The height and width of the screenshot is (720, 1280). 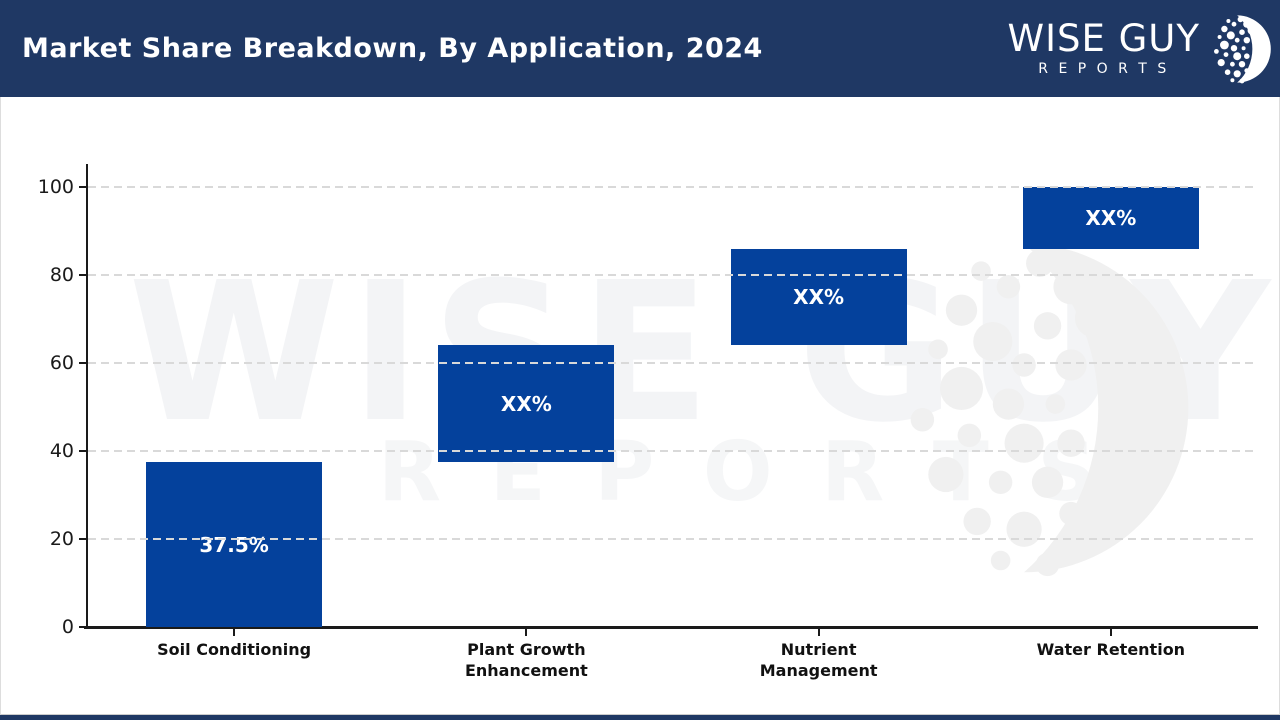 I want to click on y-tick-label: 80, so click(x=61, y=275).